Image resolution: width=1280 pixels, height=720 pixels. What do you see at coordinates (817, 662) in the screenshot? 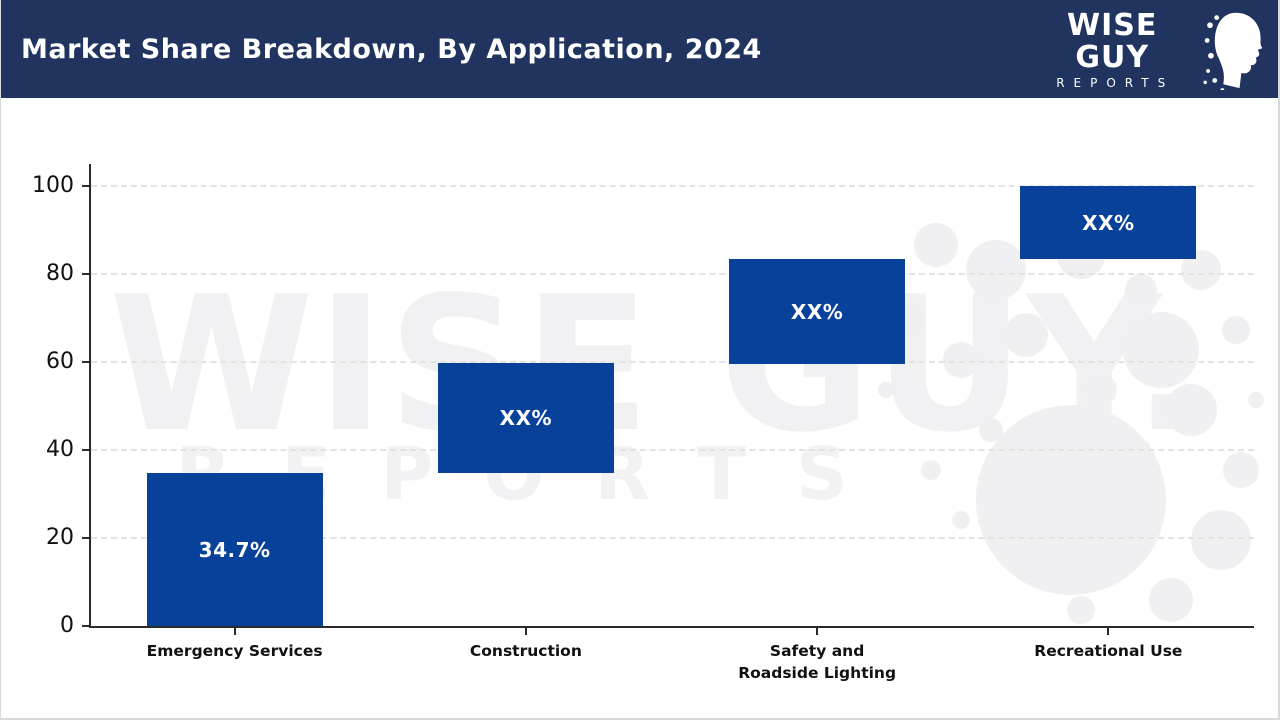
I see `x-category-label: Safety and Roadside Lighting` at bounding box center [817, 662].